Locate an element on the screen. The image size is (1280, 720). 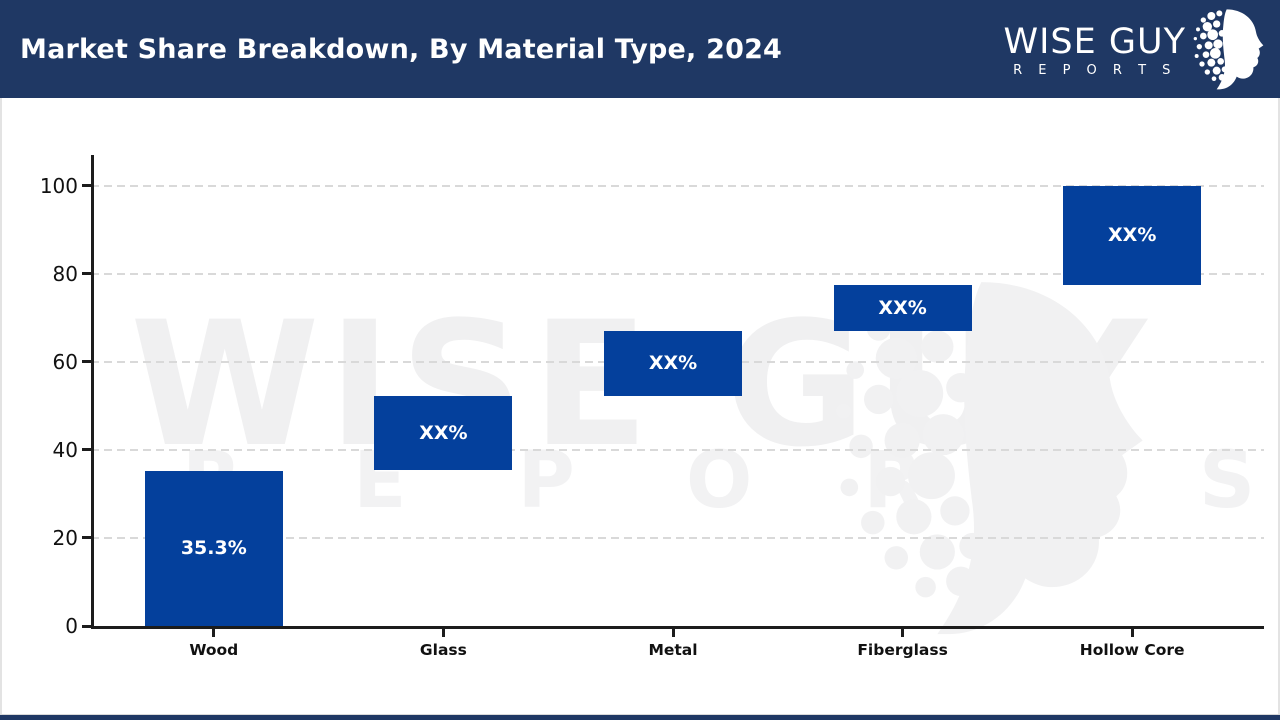
gridline-y100 is located at coordinates (677, 185).